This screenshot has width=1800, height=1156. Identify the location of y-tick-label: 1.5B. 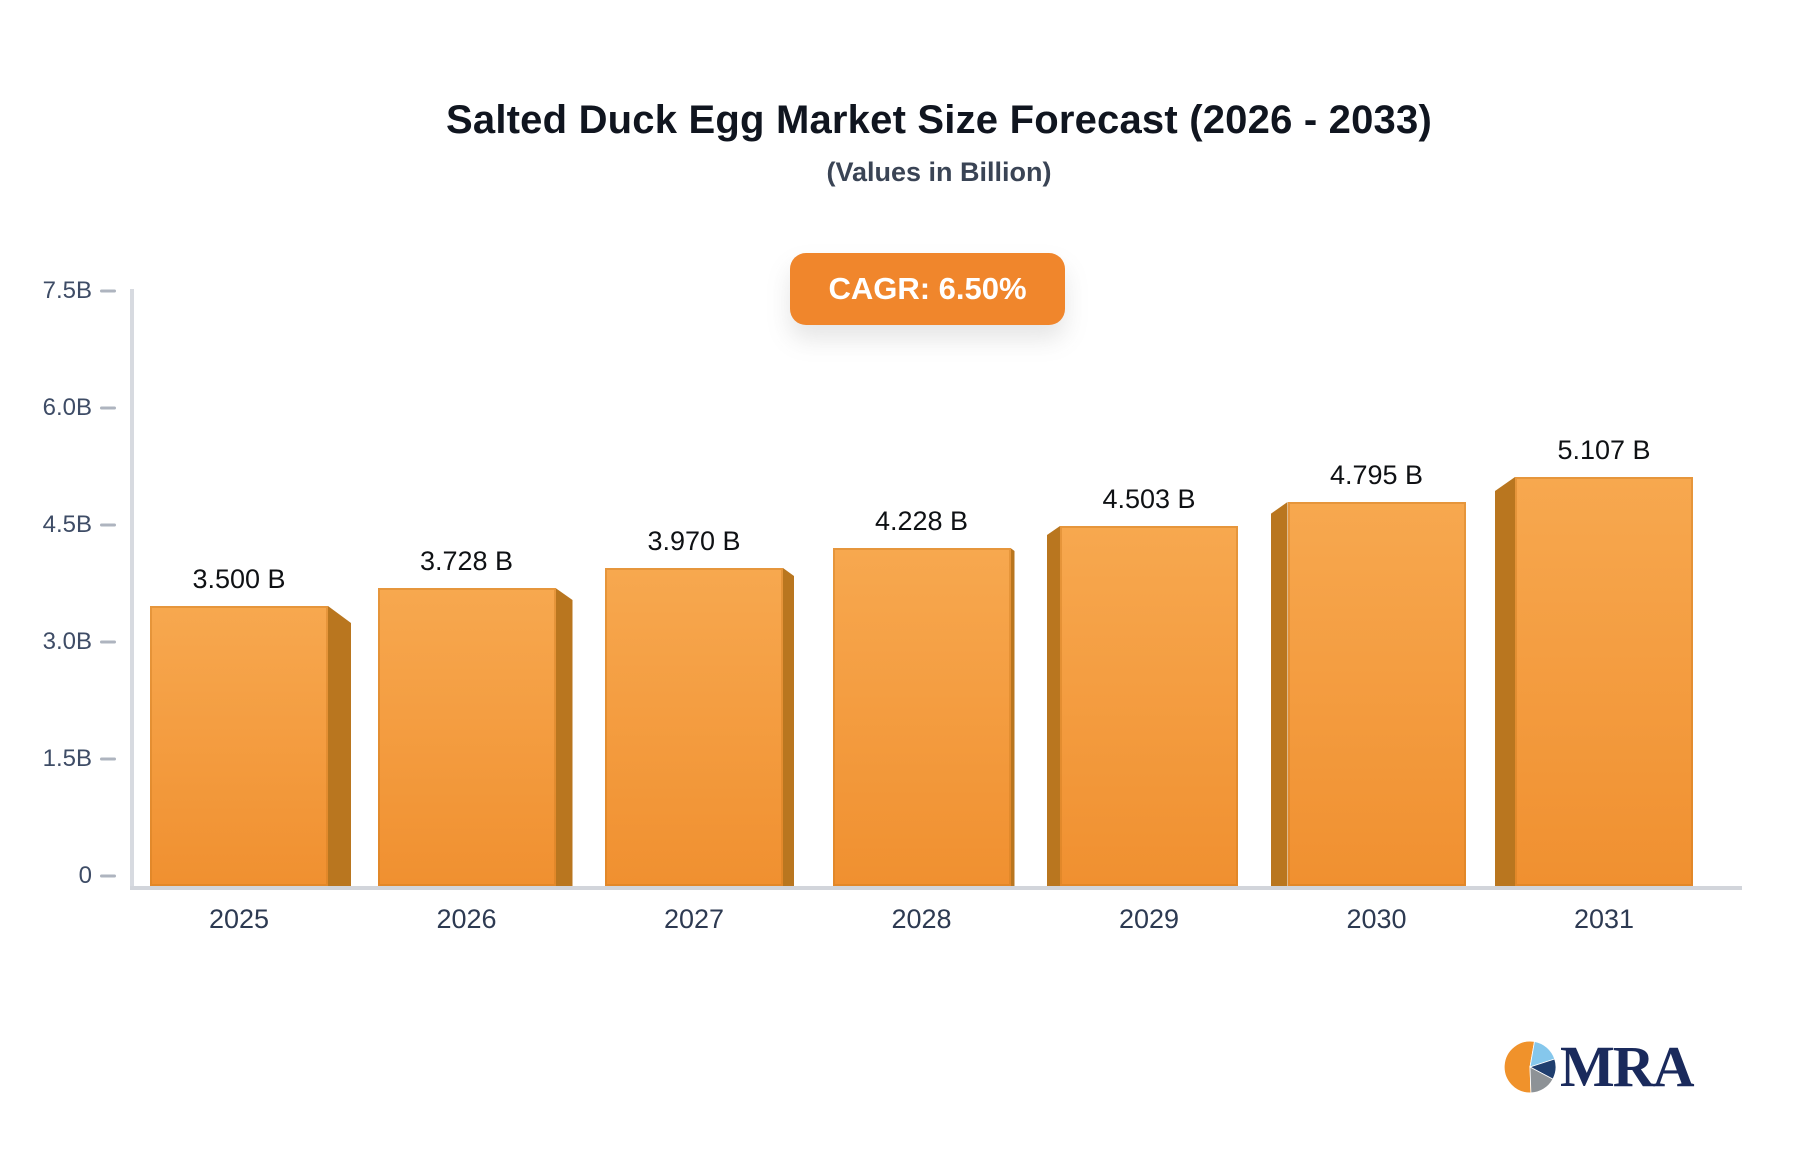
(67, 758).